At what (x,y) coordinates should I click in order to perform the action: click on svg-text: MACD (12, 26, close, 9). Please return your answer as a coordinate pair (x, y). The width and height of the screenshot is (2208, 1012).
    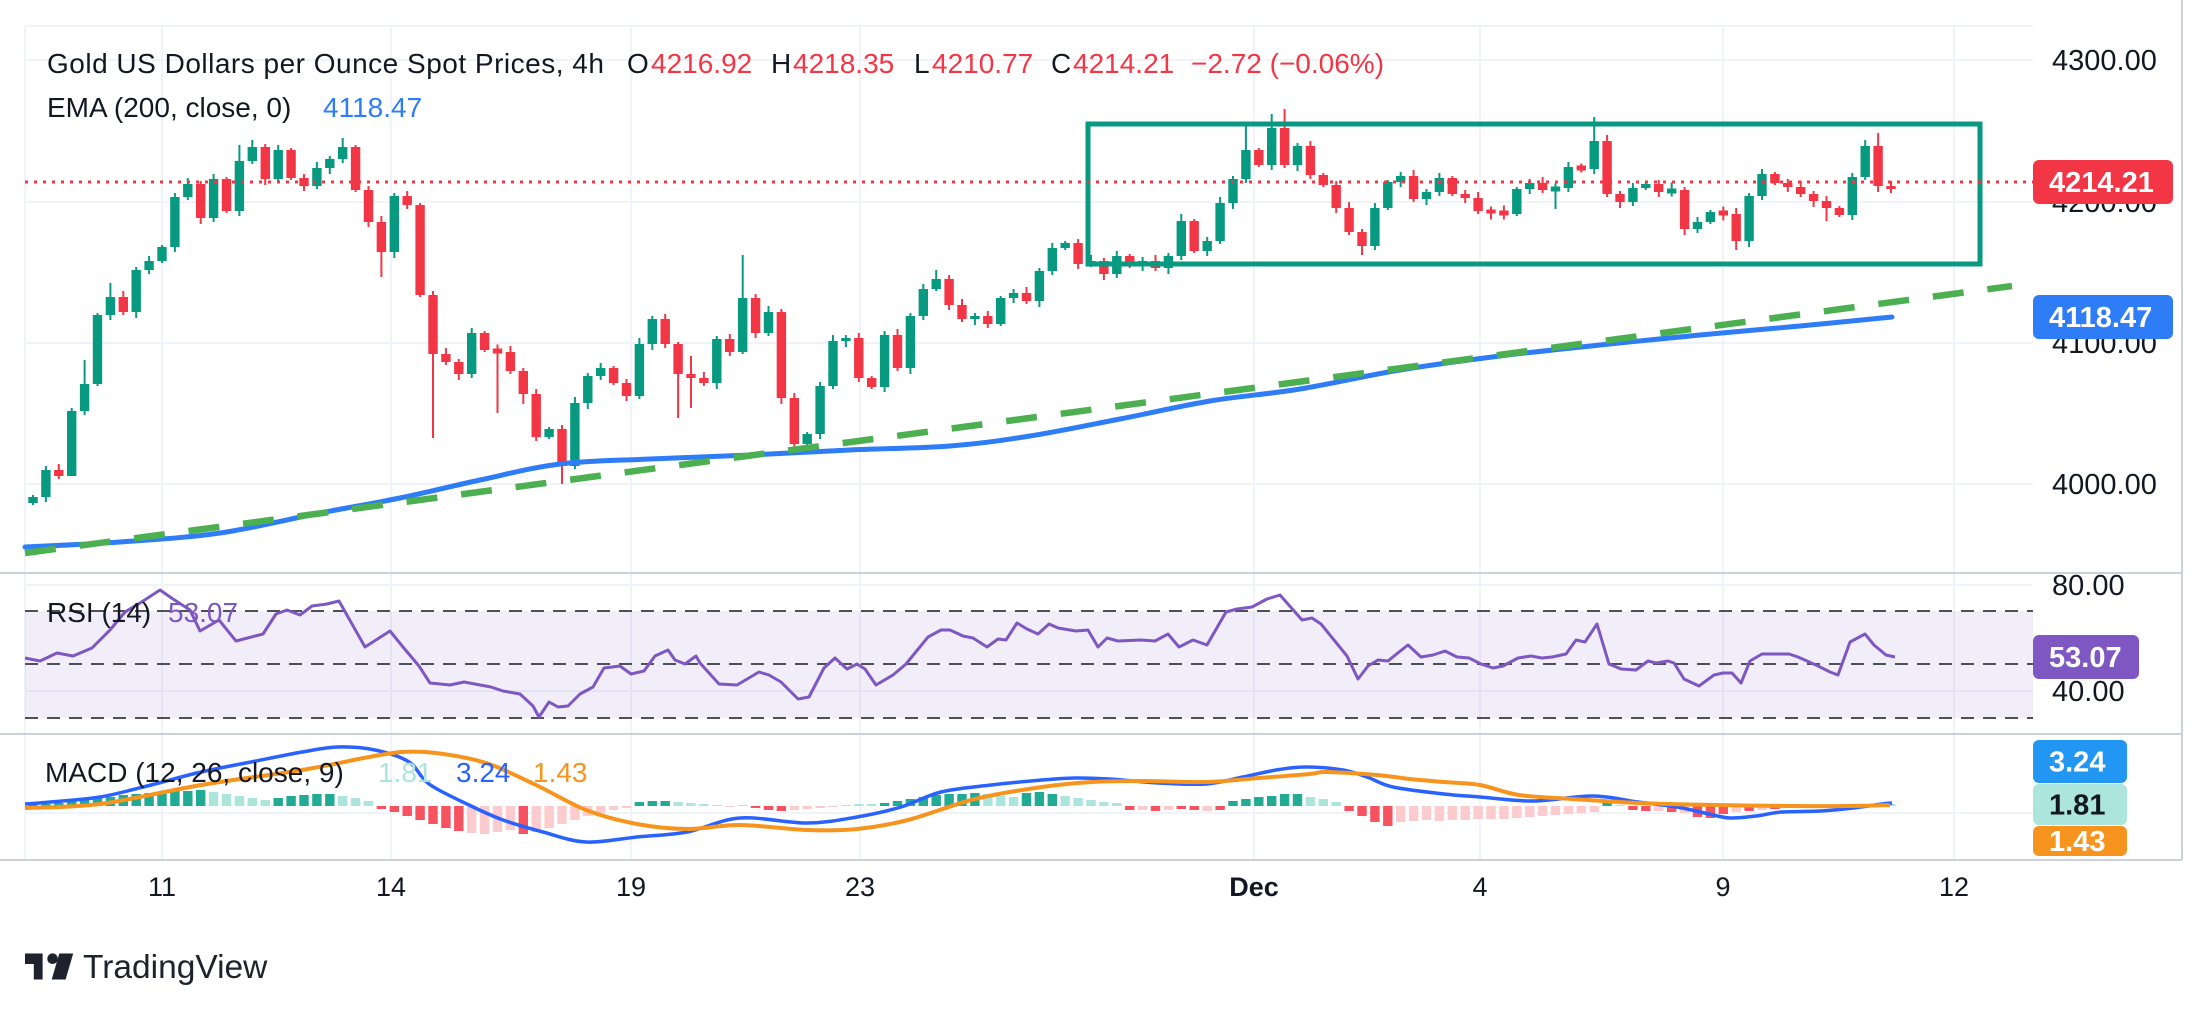
    Looking at the image, I should click on (194, 772).